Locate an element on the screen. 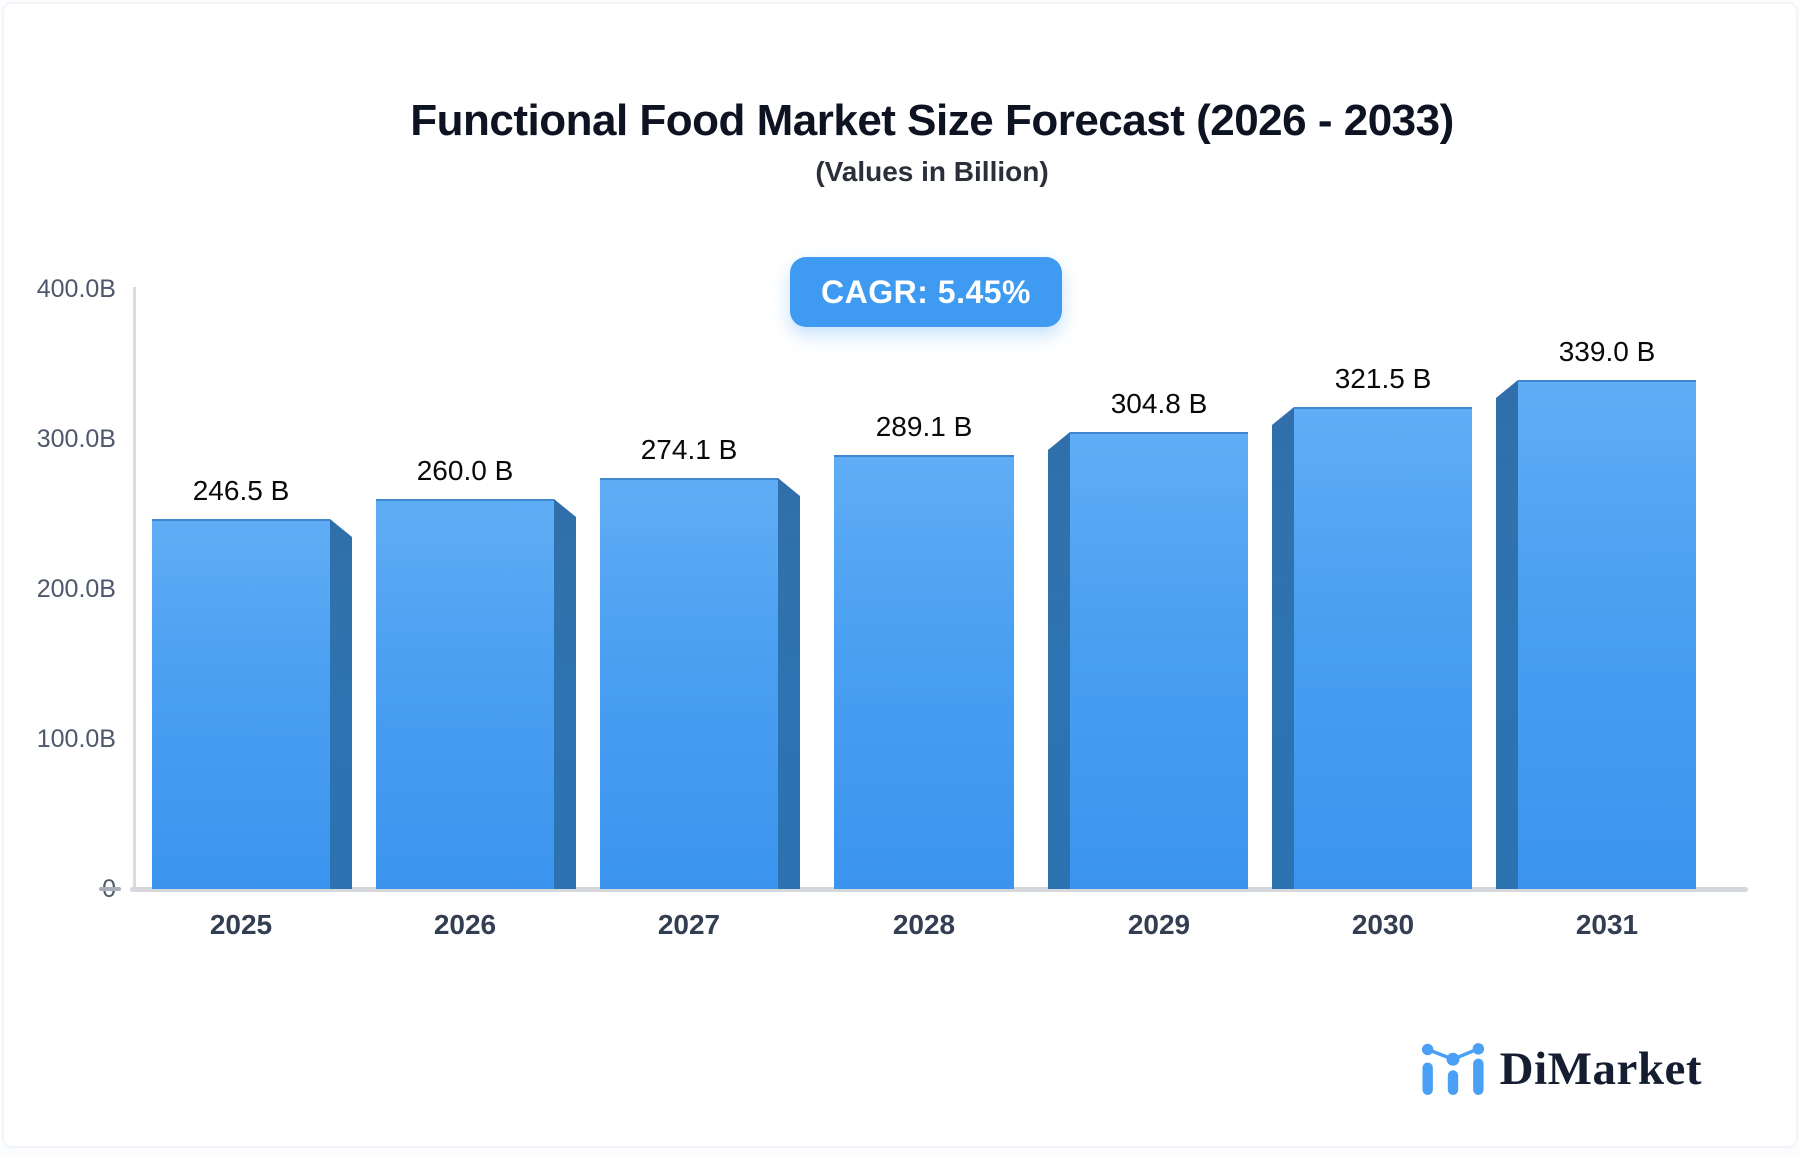  bar-value-label: 274.1 B is located at coordinates (689, 449).